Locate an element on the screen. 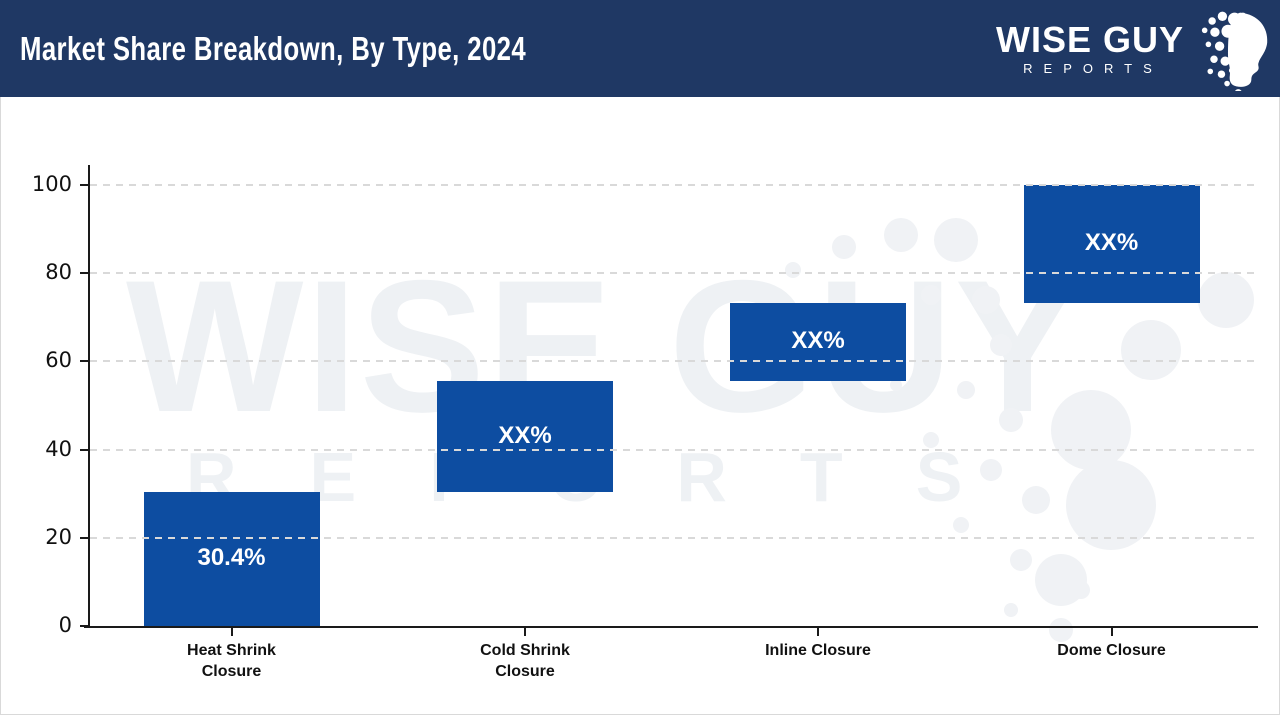  brand-logo: WISE GUY REPORTS is located at coordinates (1133, 49).